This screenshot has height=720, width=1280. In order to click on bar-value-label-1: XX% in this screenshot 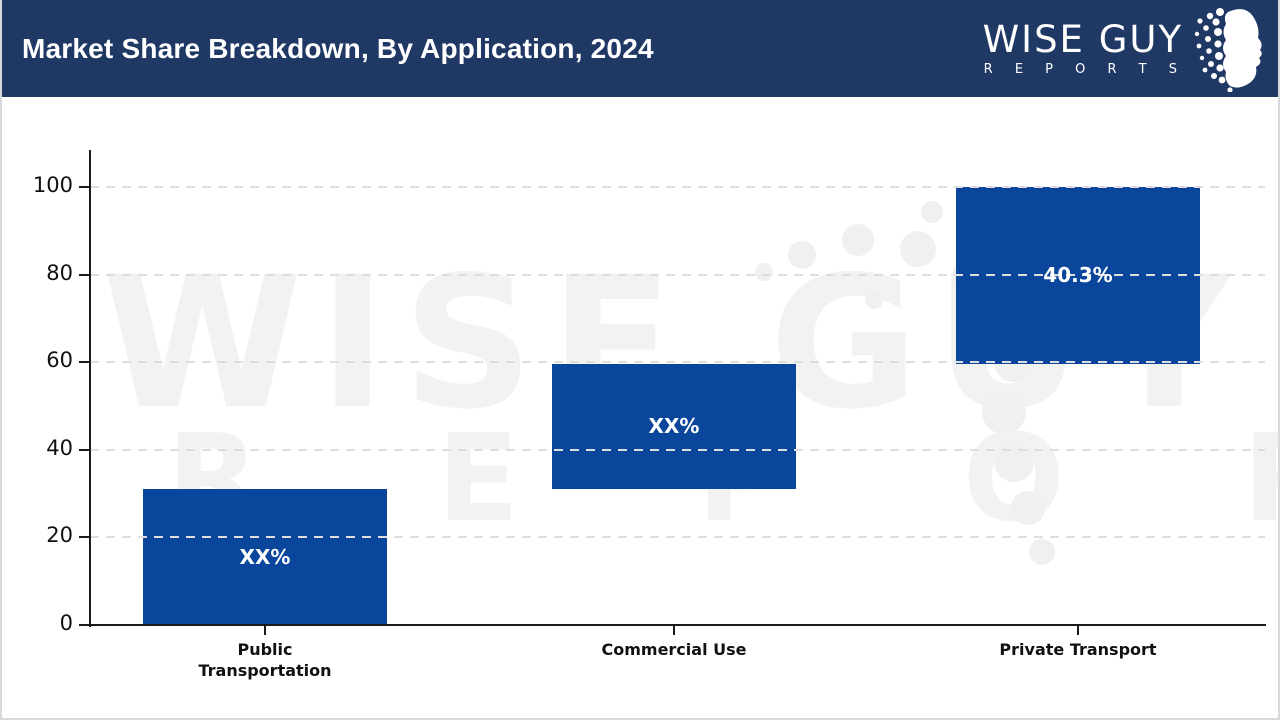, I will do `click(674, 426)`.